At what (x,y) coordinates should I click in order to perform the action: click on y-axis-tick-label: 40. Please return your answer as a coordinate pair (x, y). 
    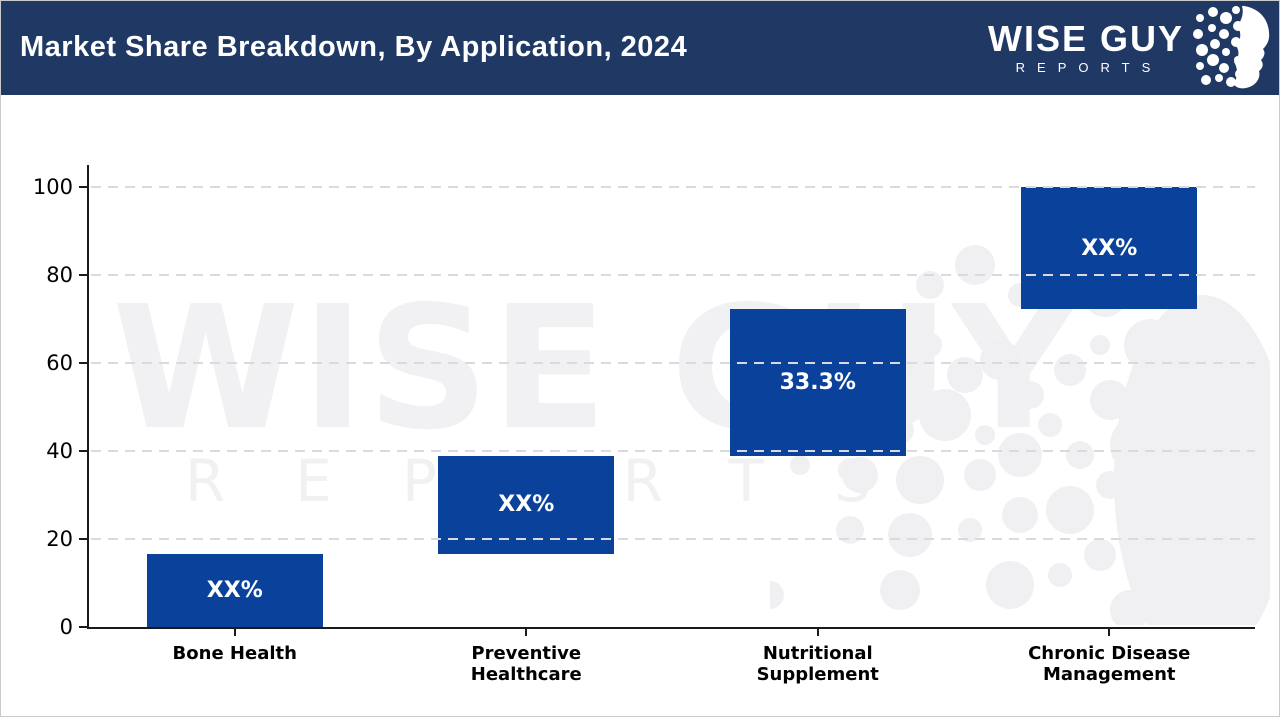
    Looking at the image, I should click on (59, 451).